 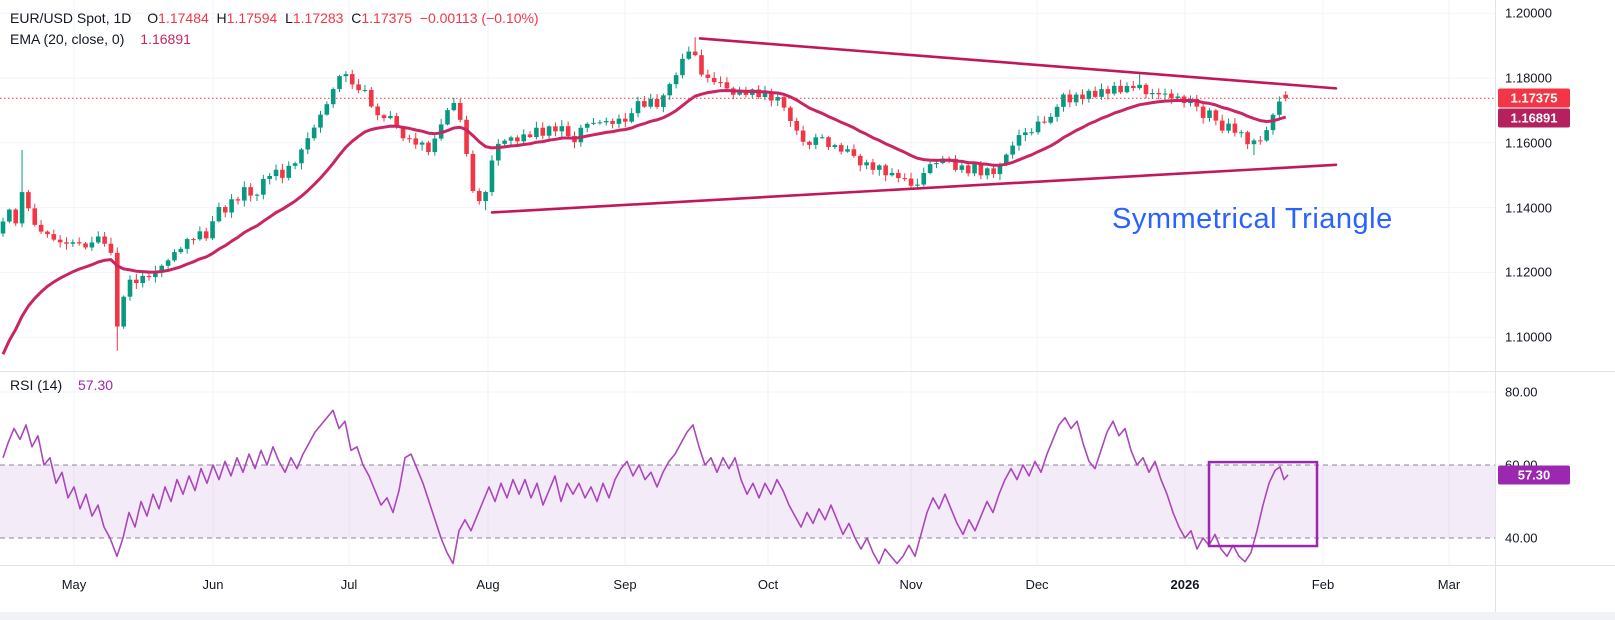 I want to click on time-label: Dec, so click(x=1037, y=584).